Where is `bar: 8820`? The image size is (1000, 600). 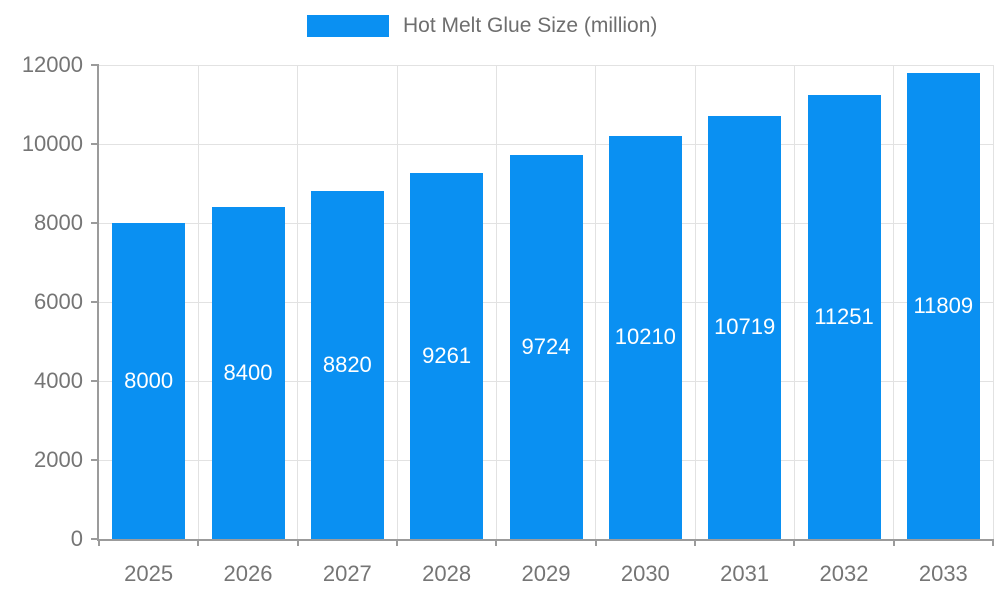 bar: 8820 is located at coordinates (347, 364).